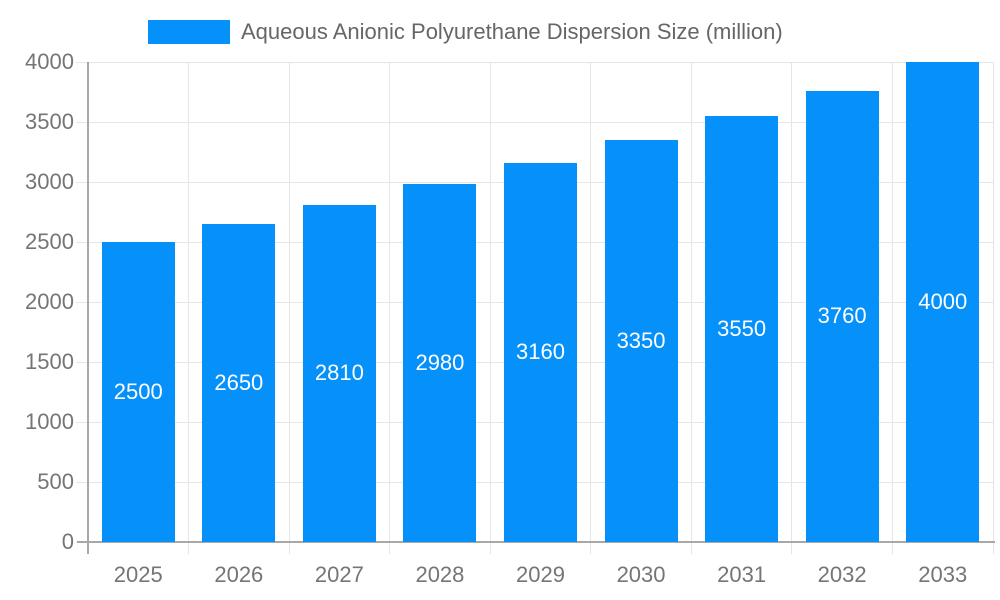  Describe the element at coordinates (49, 181) in the screenshot. I see `y-tick-label: 3000` at that location.